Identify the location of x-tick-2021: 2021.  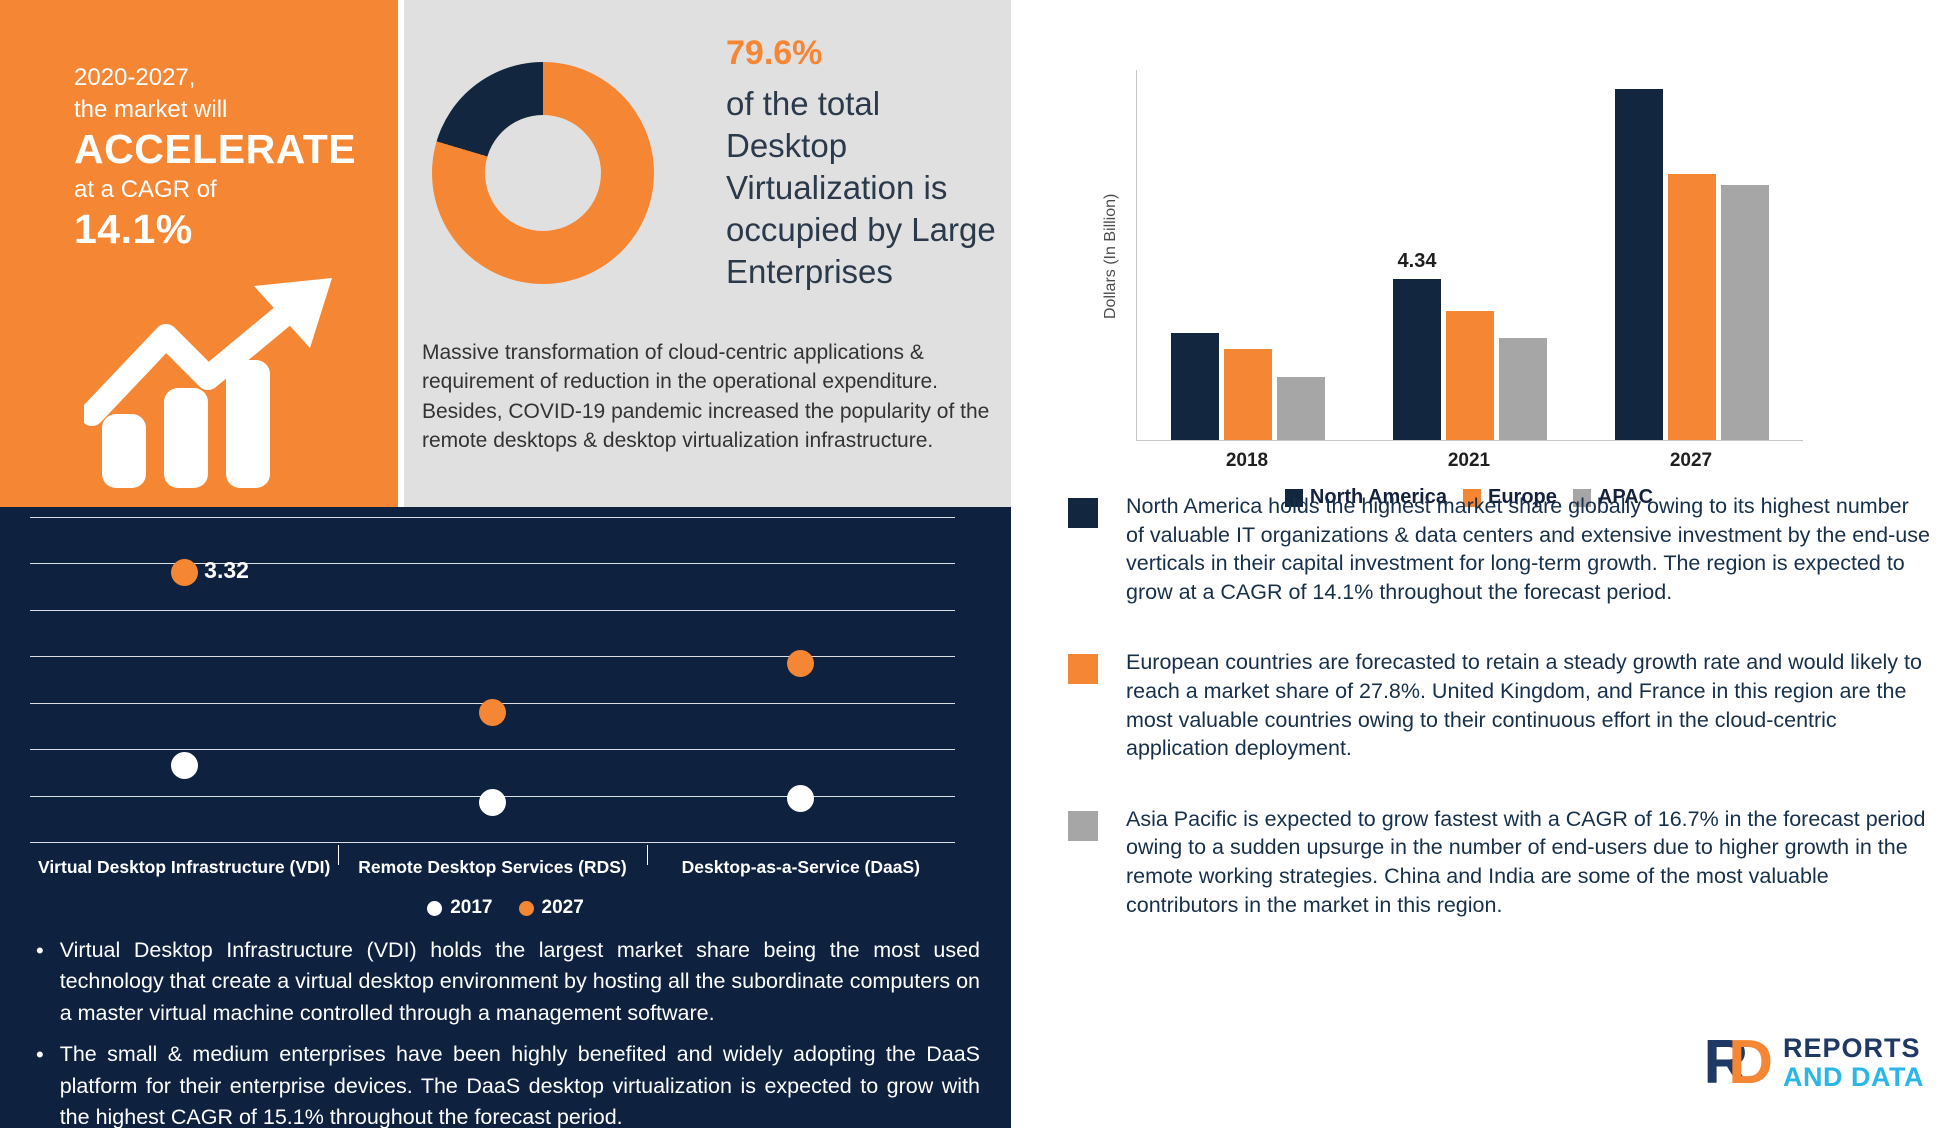
(1469, 460).